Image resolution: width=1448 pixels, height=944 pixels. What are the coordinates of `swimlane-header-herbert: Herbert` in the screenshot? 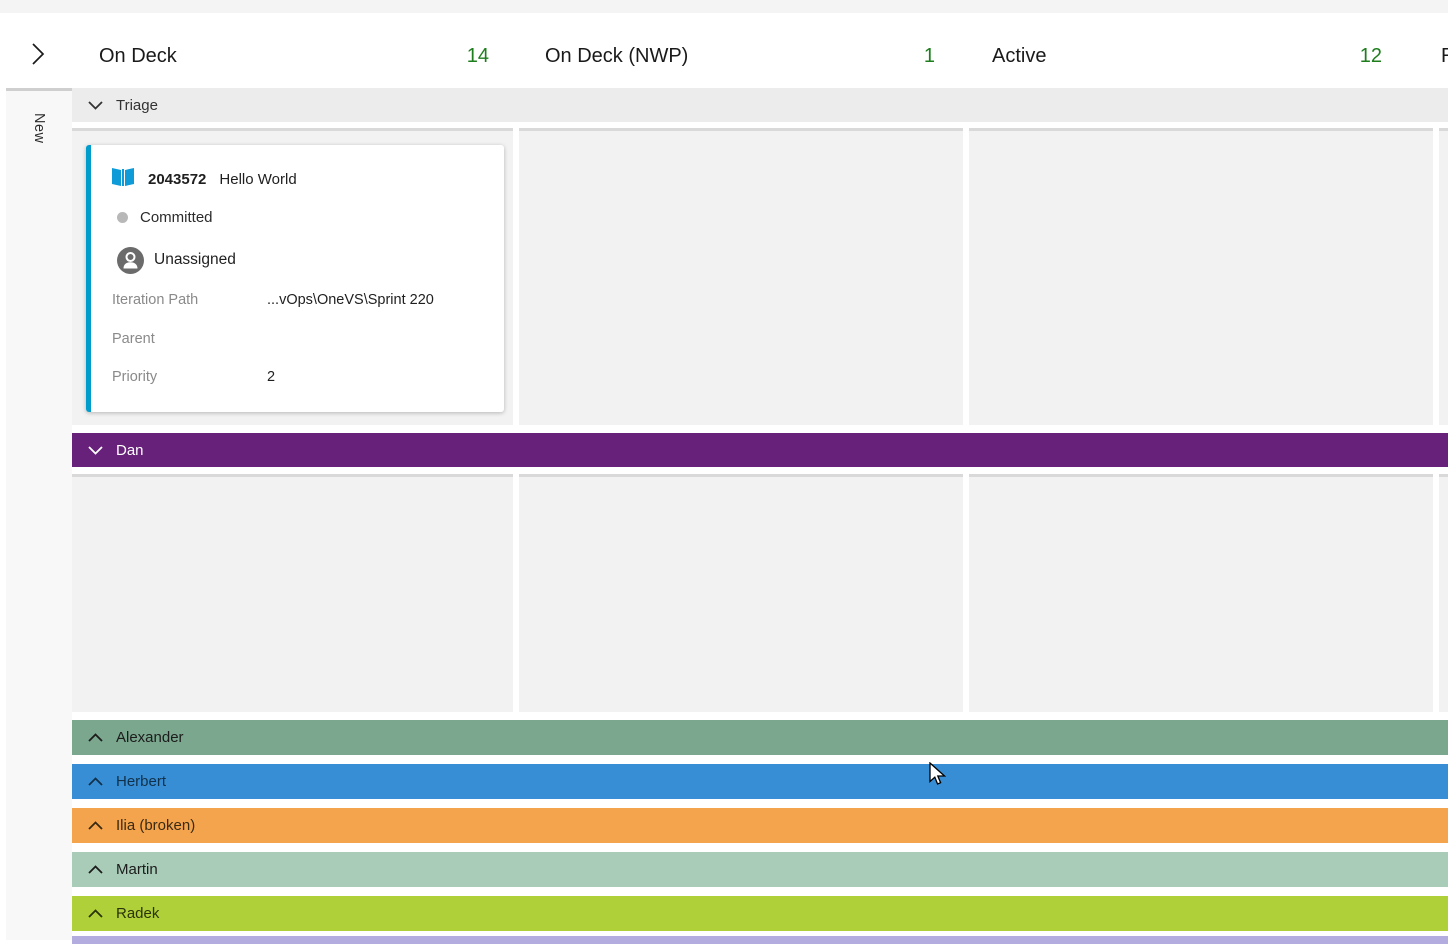 It's located at (760, 781).